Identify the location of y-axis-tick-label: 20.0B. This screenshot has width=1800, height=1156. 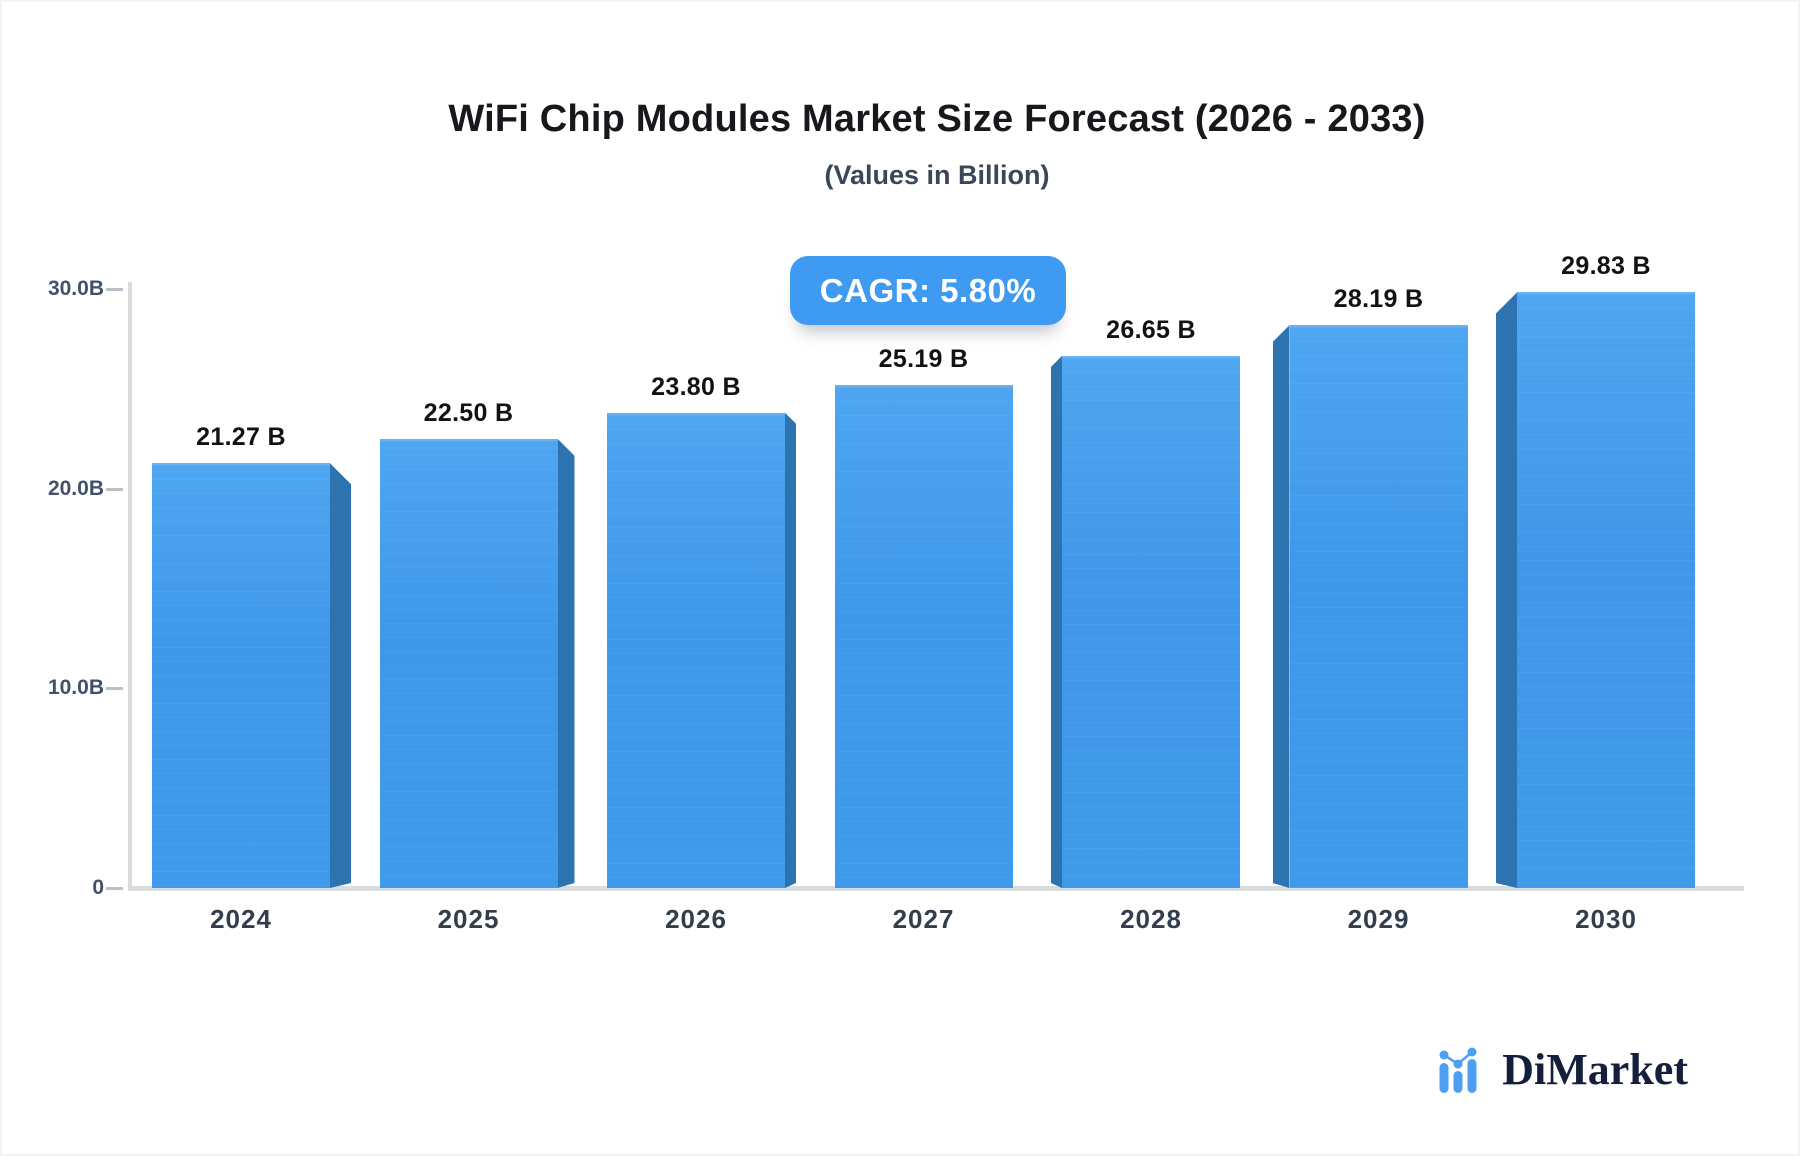
(75, 488).